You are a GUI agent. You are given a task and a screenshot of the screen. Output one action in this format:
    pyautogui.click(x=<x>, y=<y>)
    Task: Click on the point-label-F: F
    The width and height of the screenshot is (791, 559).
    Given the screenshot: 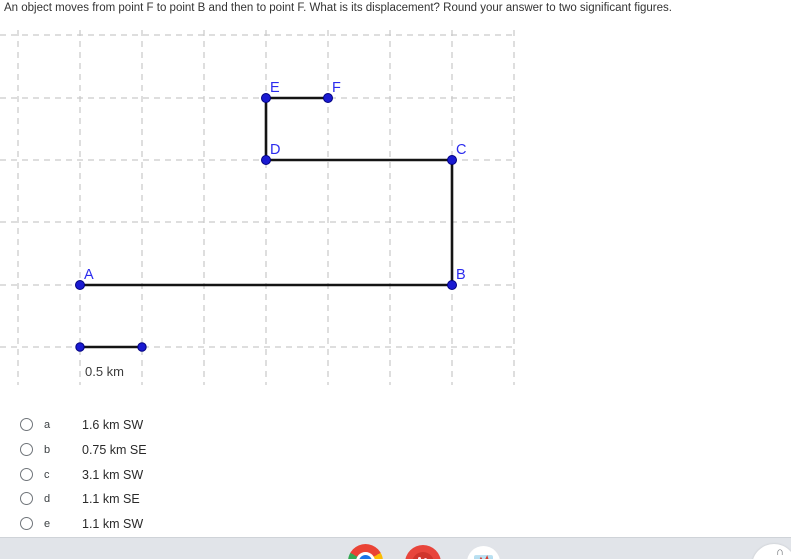 What is the action you would take?
    pyautogui.click(x=336, y=88)
    